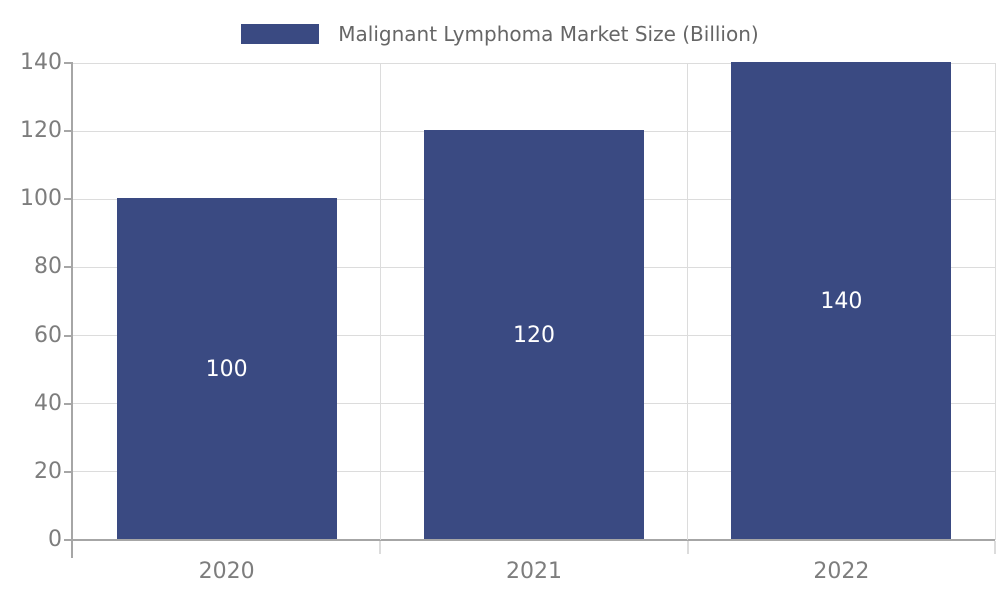 This screenshot has width=1000, height=600. Describe the element at coordinates (841, 571) in the screenshot. I see `x-tick-label: 2022` at that location.